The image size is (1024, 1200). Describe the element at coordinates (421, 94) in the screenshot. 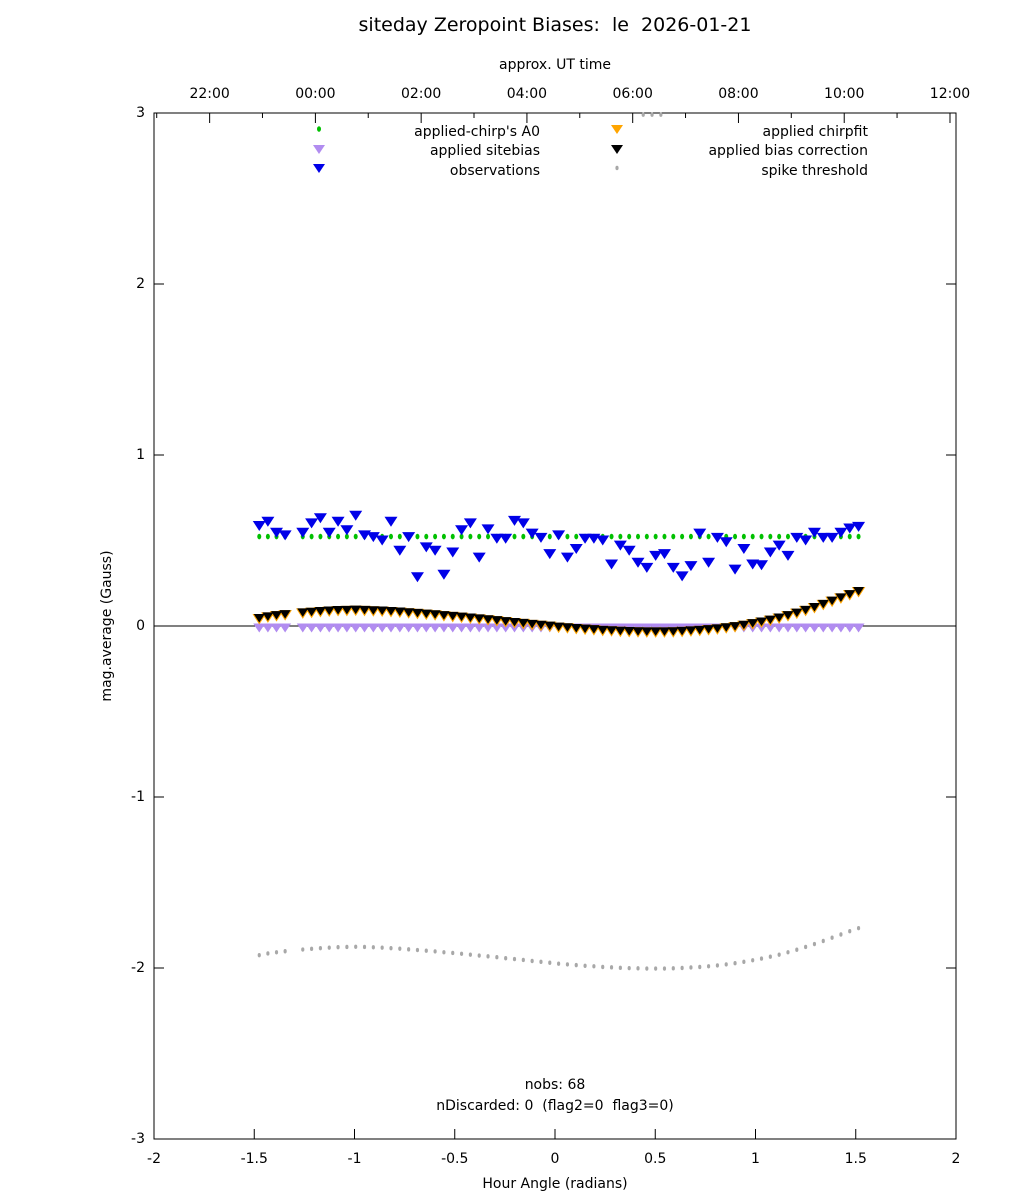

I see `ut-tick-label: 02:00` at that location.